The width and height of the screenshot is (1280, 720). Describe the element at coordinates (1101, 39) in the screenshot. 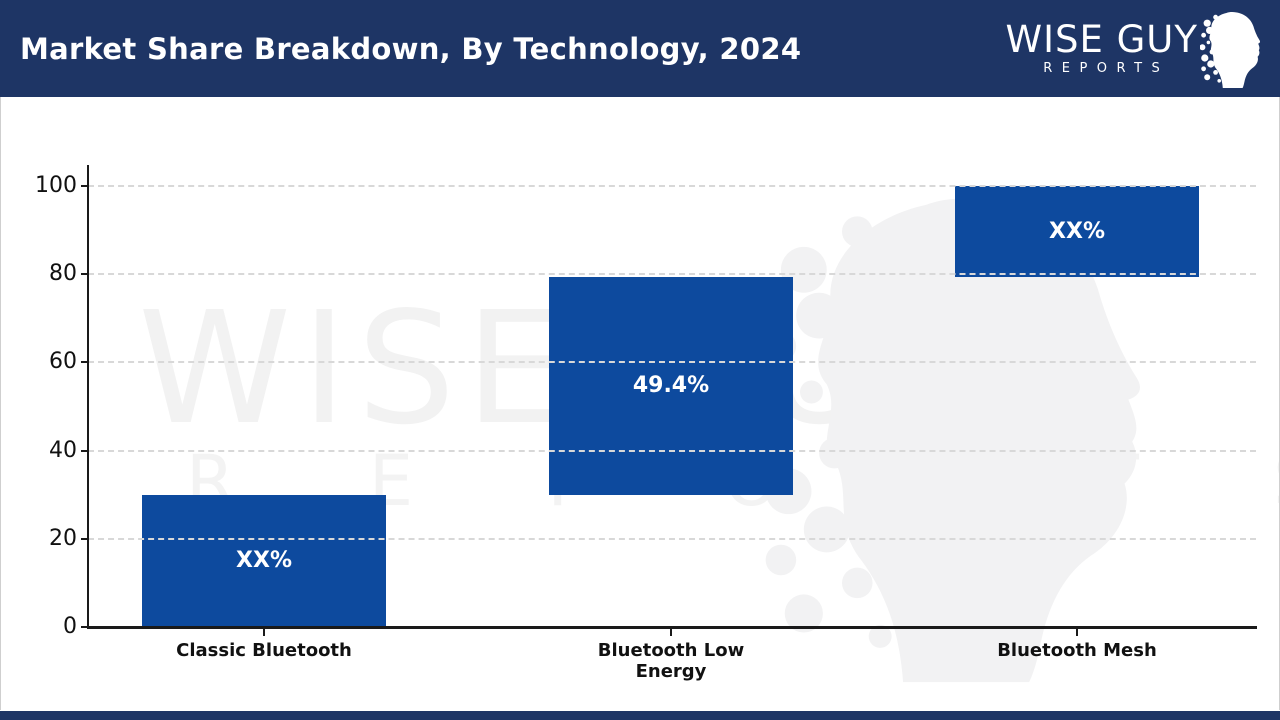

I see `logo-wordmark: WISE GUY` at that location.